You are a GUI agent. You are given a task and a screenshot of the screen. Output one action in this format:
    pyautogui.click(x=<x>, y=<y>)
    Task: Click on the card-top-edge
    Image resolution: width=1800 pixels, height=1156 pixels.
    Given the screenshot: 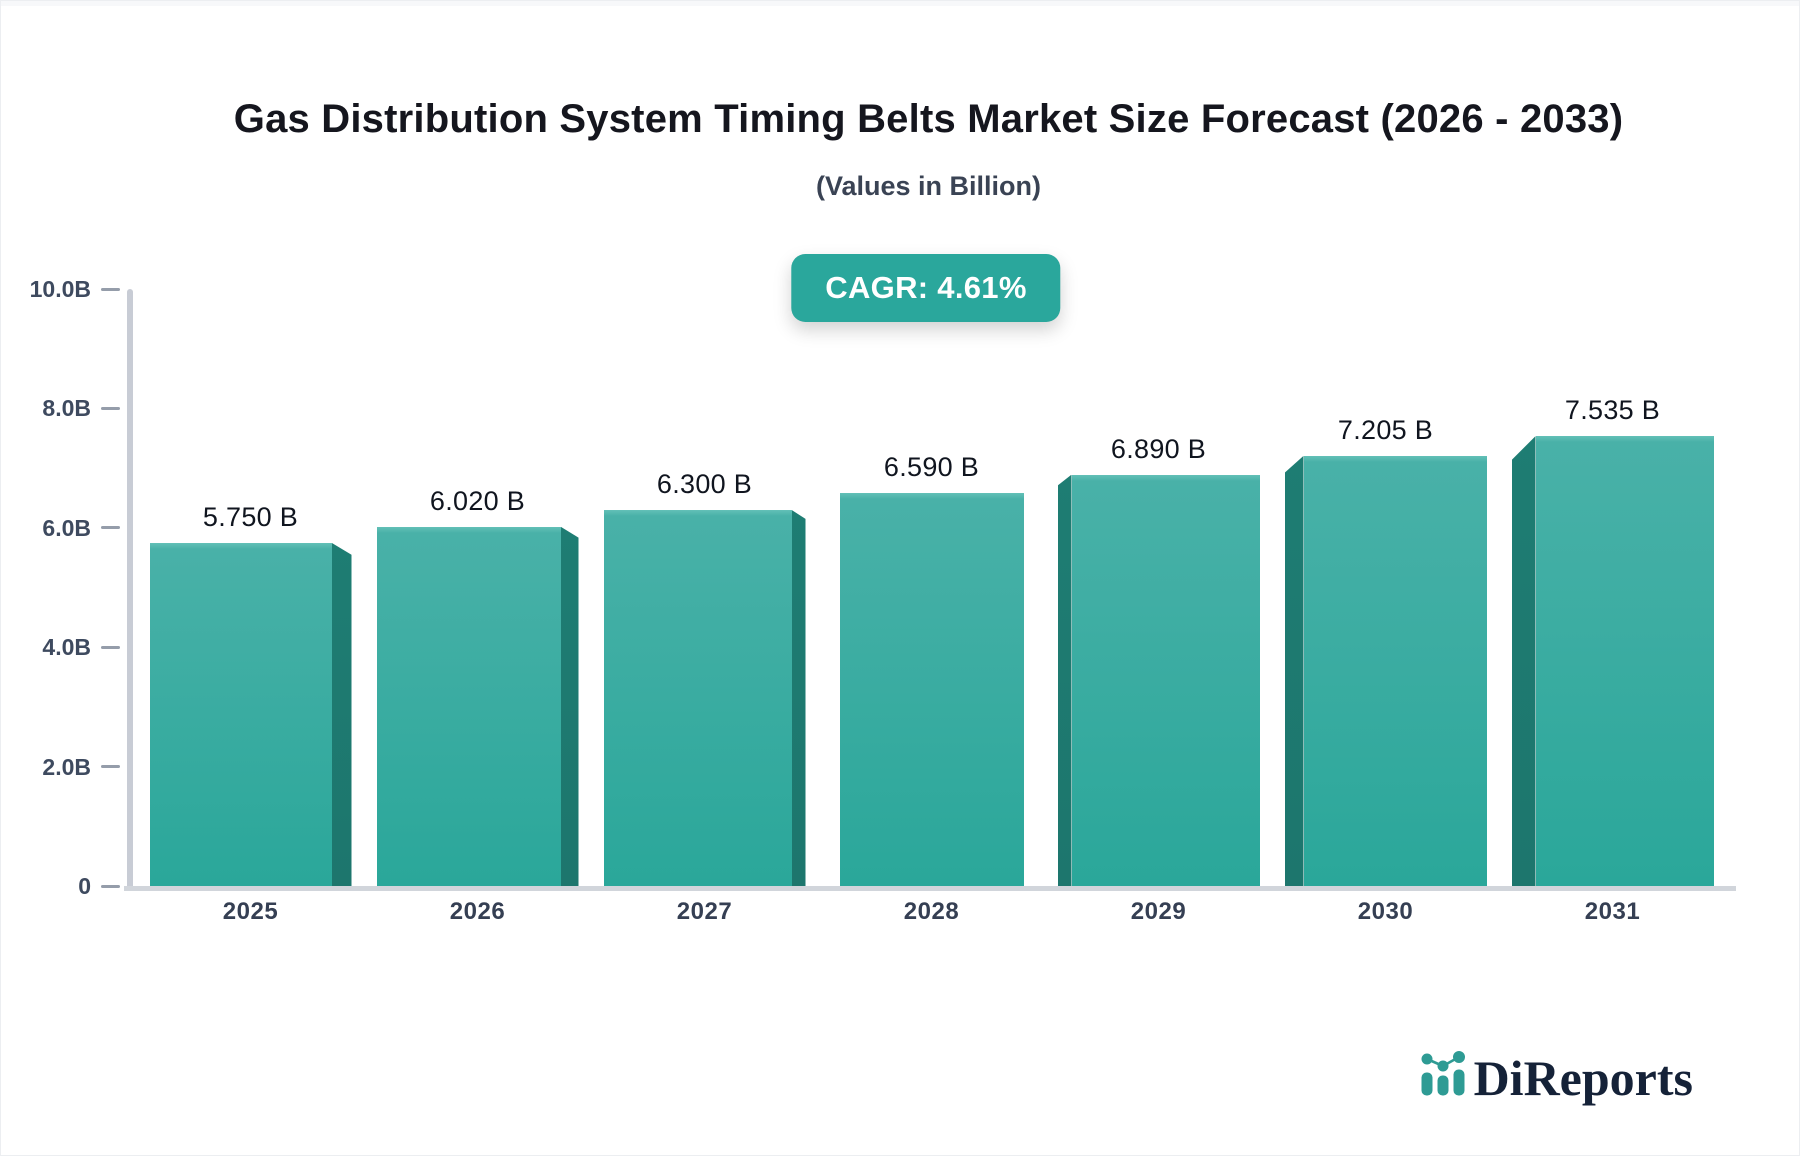 What is the action you would take?
    pyautogui.click(x=900, y=3)
    